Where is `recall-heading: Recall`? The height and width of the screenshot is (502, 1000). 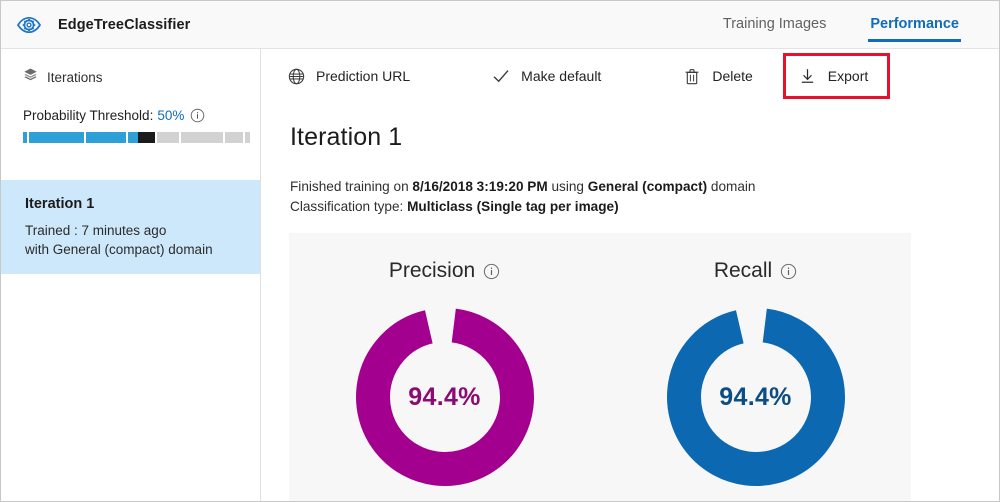
recall-heading: Recall is located at coordinates (755, 271).